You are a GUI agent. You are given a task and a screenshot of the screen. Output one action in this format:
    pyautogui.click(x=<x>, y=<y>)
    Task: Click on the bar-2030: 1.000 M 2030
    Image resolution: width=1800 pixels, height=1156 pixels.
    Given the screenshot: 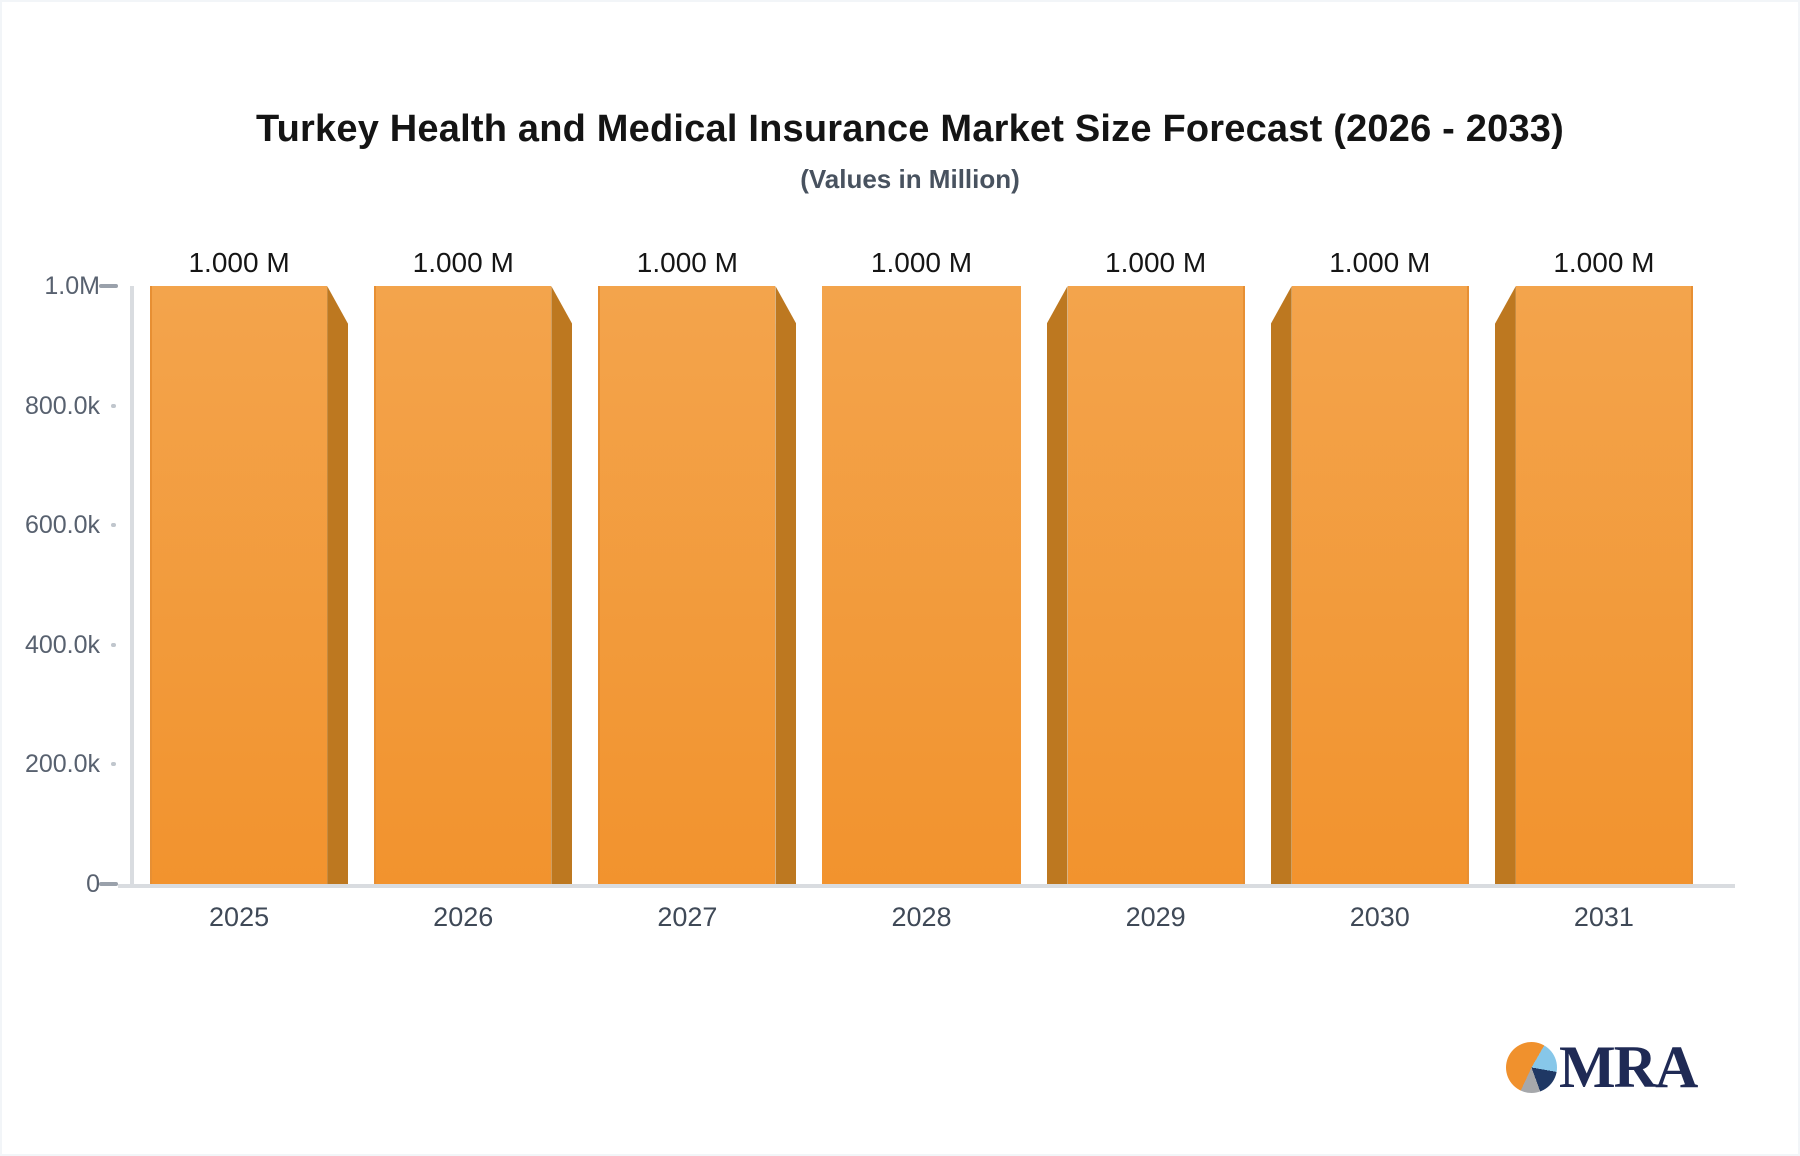 What is the action you would take?
    pyautogui.click(x=1369, y=589)
    